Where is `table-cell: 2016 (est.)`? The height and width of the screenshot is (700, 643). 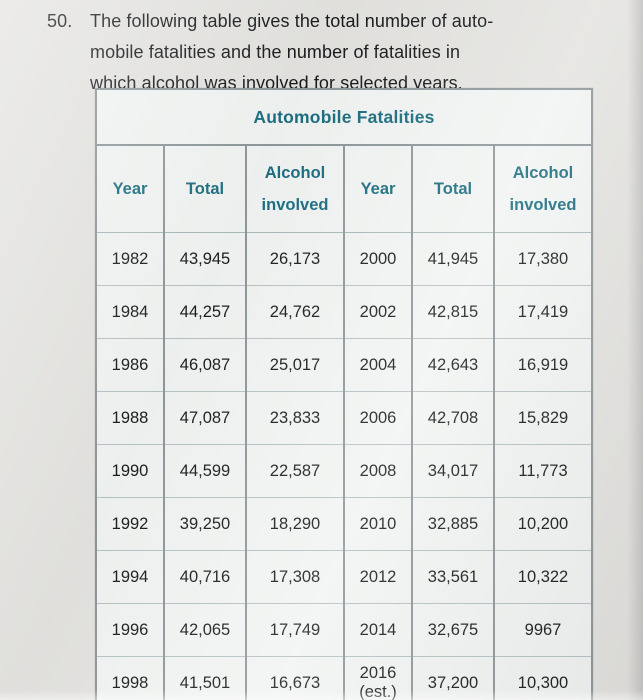 table-cell: 2016 (est.) is located at coordinates (377, 678).